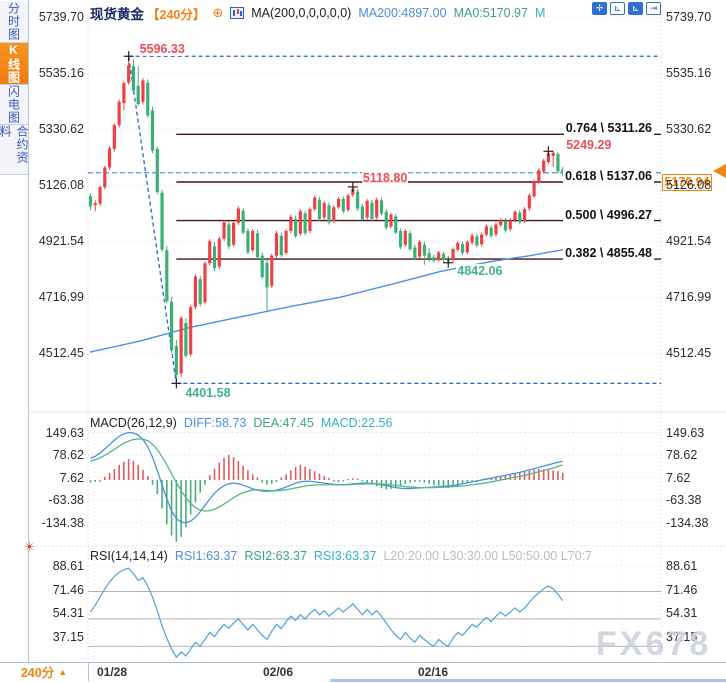 Image resolution: width=726 pixels, height=683 pixels. Describe the element at coordinates (487, 556) in the screenshot. I see `rsi-levels-text: L20:20.00 L30:30.00 L50:50.00 L70:7` at that location.